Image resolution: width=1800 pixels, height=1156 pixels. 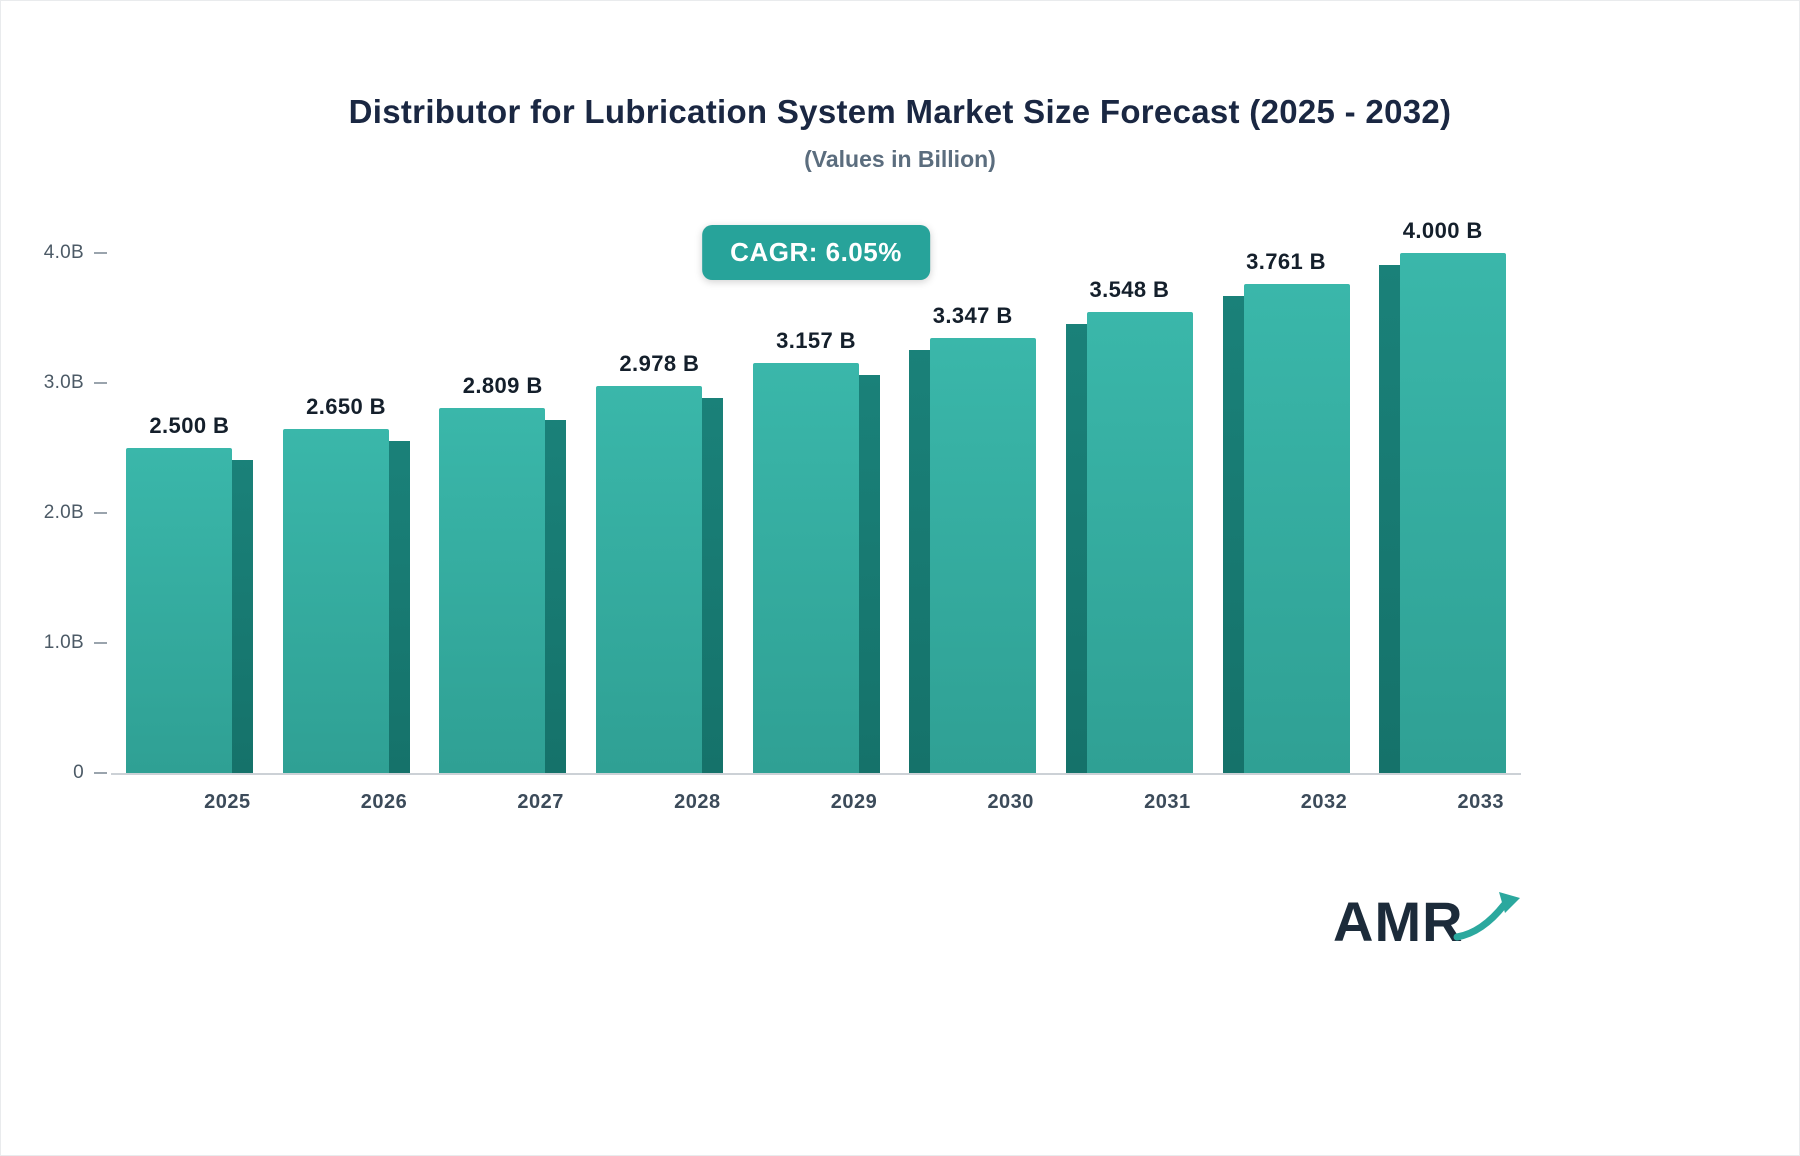 What do you see at coordinates (63, 382) in the screenshot?
I see `y-tick-label: 3.0B` at bounding box center [63, 382].